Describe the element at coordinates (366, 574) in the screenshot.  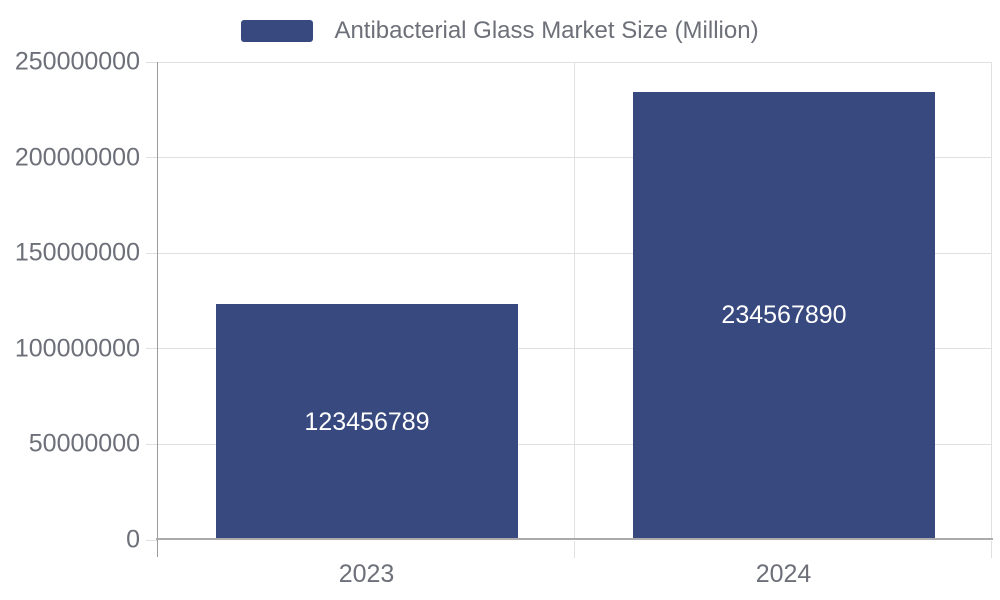
I see `x-axis-label: 2023` at that location.